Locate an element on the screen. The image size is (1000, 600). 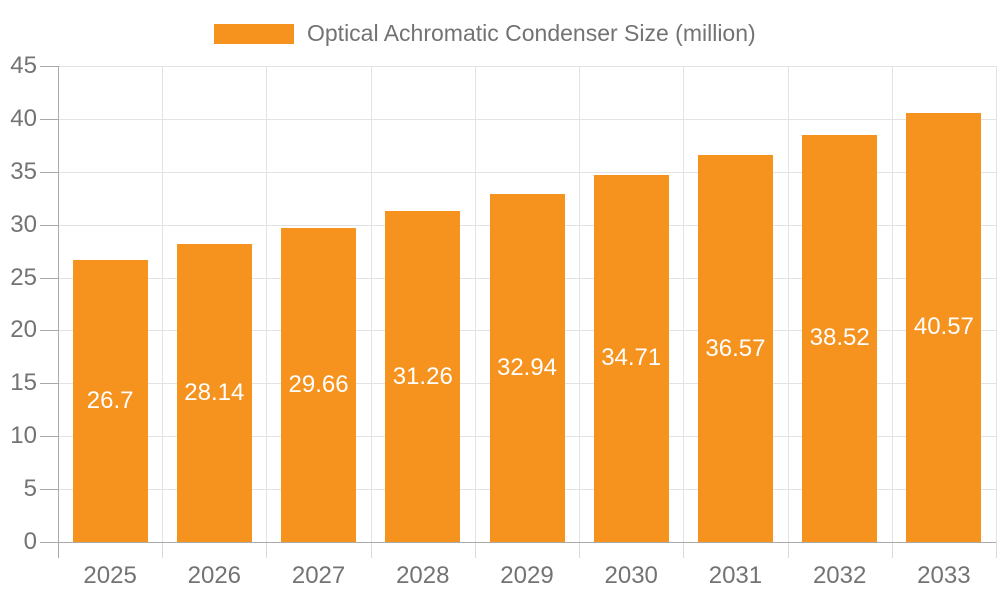
x-axis-label-2027: 2027 is located at coordinates (318, 575).